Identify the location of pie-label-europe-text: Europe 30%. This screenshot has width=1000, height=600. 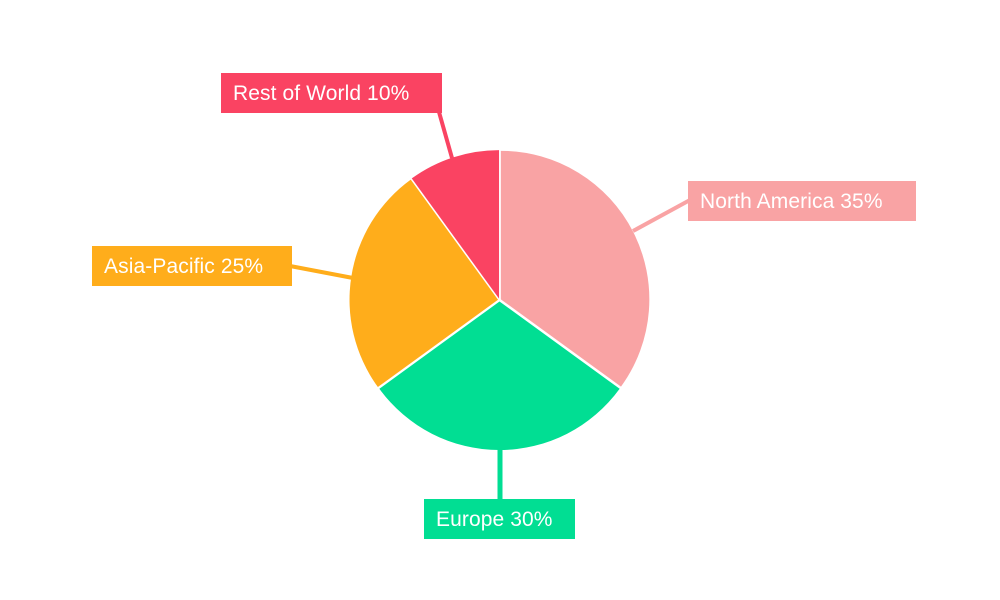
(494, 519).